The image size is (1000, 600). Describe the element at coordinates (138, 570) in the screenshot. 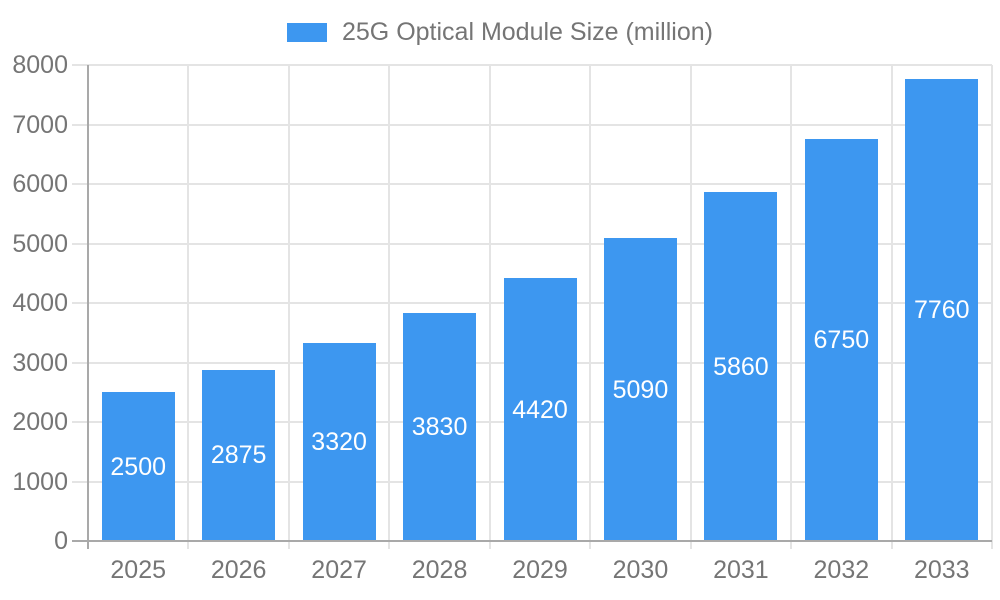

I see `x-axis-tick-label: 2025` at that location.